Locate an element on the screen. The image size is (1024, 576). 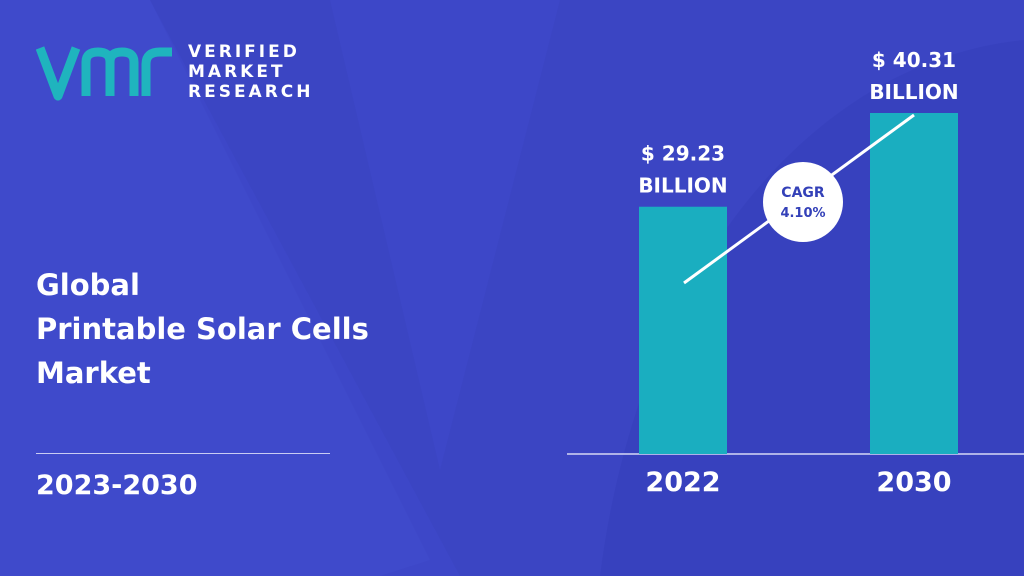
brand-line-3: RESEARCH is located at coordinates (251, 92).